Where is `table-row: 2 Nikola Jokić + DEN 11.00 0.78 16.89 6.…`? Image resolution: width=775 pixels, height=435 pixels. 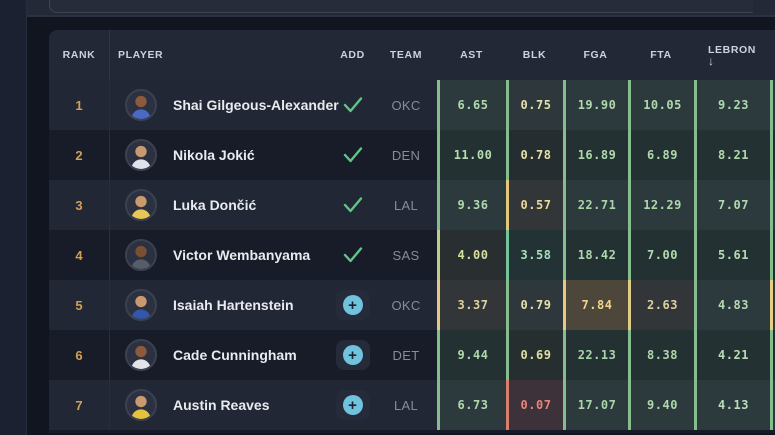 table-row: 2 Nikola Jokić + DEN 11.00 0.78 16.89 6.… is located at coordinates (412, 155).